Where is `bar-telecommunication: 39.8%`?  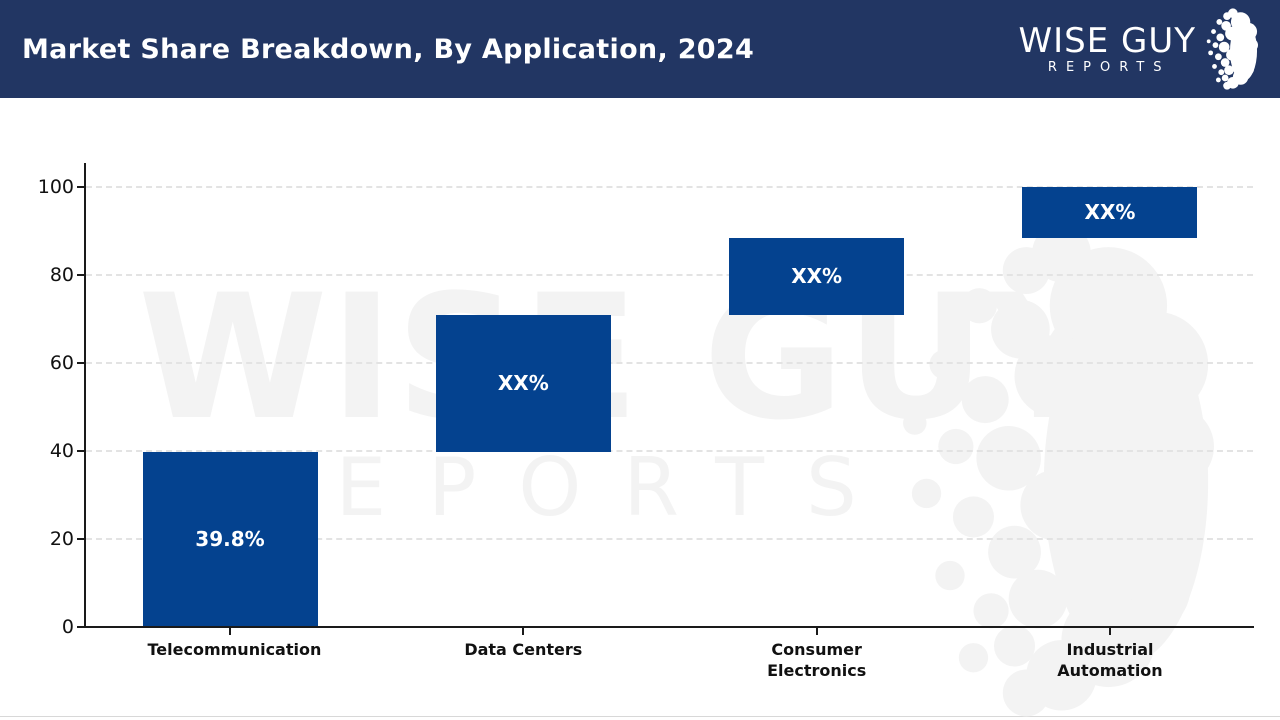 bar-telecommunication: 39.8% is located at coordinates (230, 539).